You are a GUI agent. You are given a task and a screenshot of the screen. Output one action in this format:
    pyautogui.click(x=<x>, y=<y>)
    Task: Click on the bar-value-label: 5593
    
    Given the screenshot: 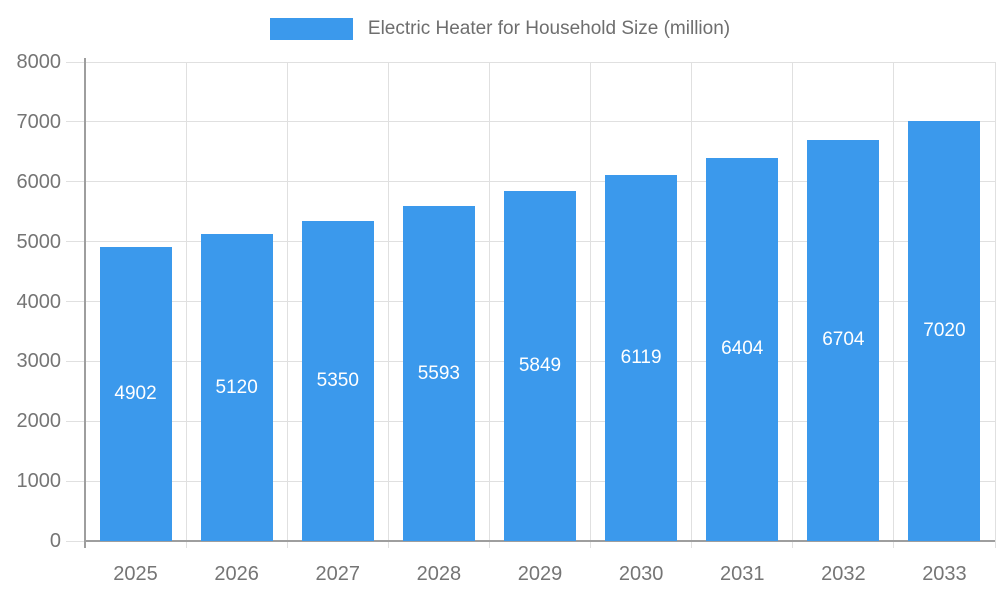 What is the action you would take?
    pyautogui.click(x=439, y=373)
    